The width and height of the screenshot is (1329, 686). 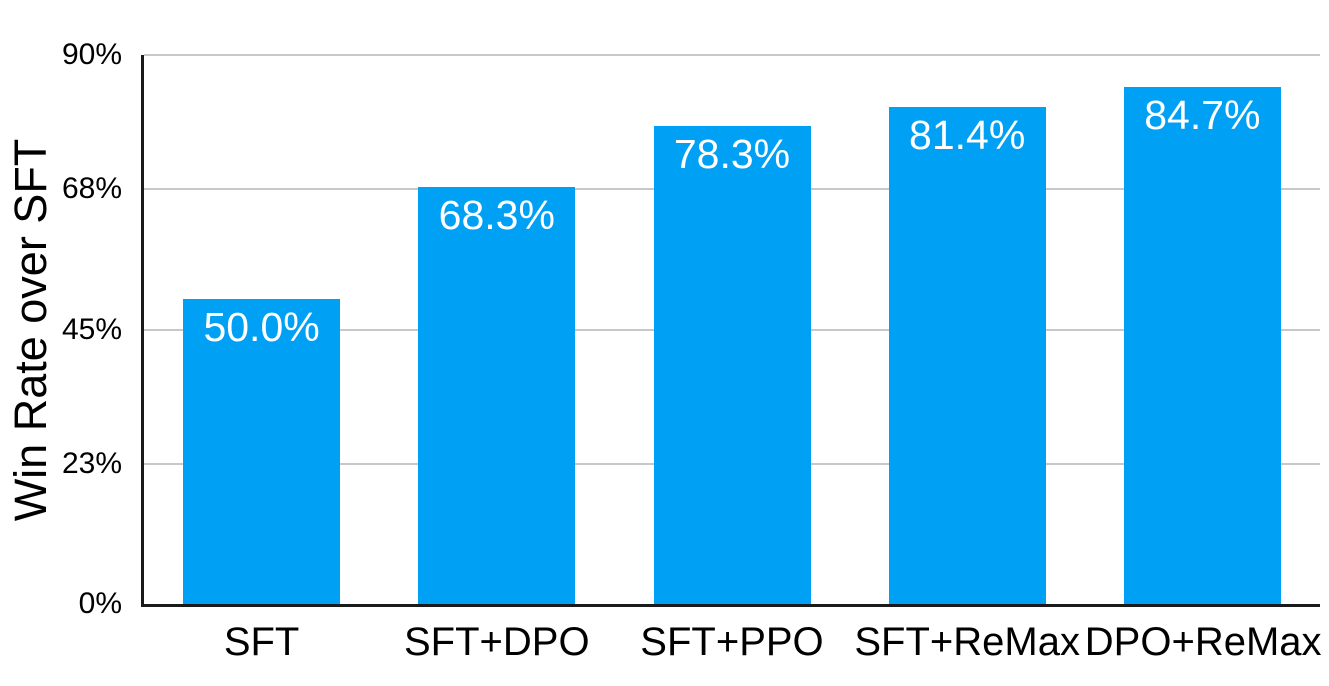 I want to click on y-tick-label: 45%, so click(x=91, y=329).